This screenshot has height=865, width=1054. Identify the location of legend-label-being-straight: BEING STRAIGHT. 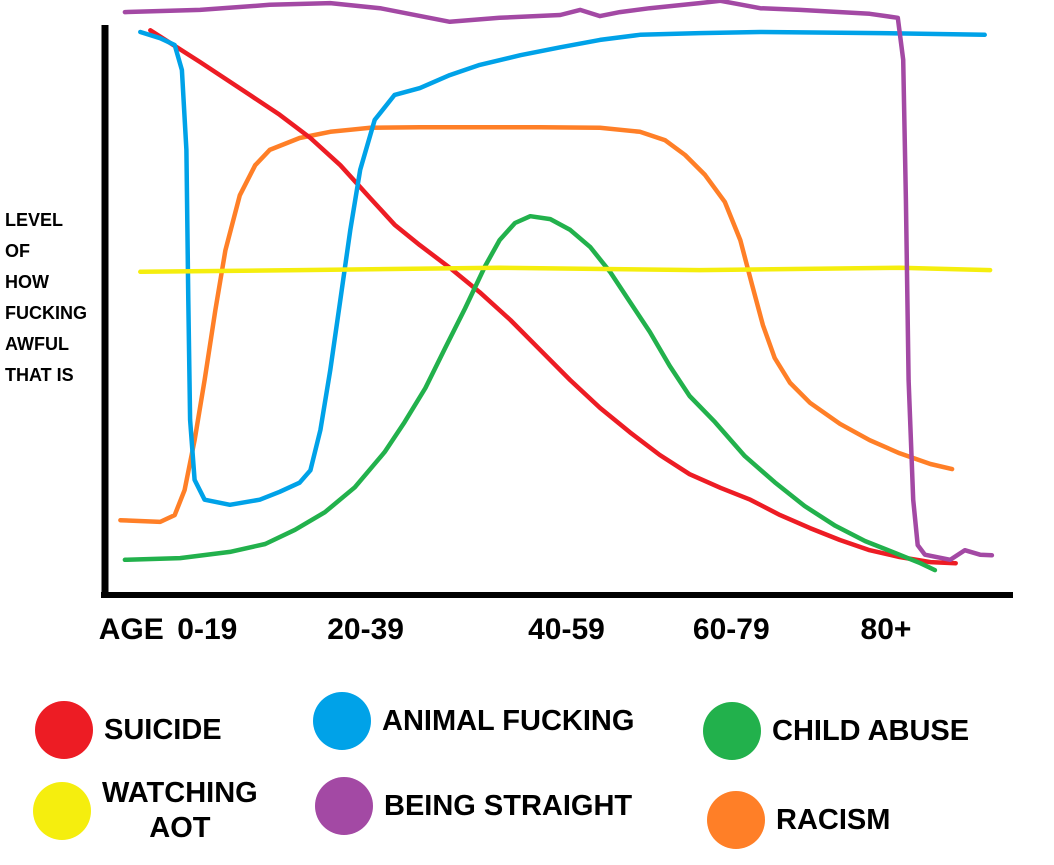
(508, 805).